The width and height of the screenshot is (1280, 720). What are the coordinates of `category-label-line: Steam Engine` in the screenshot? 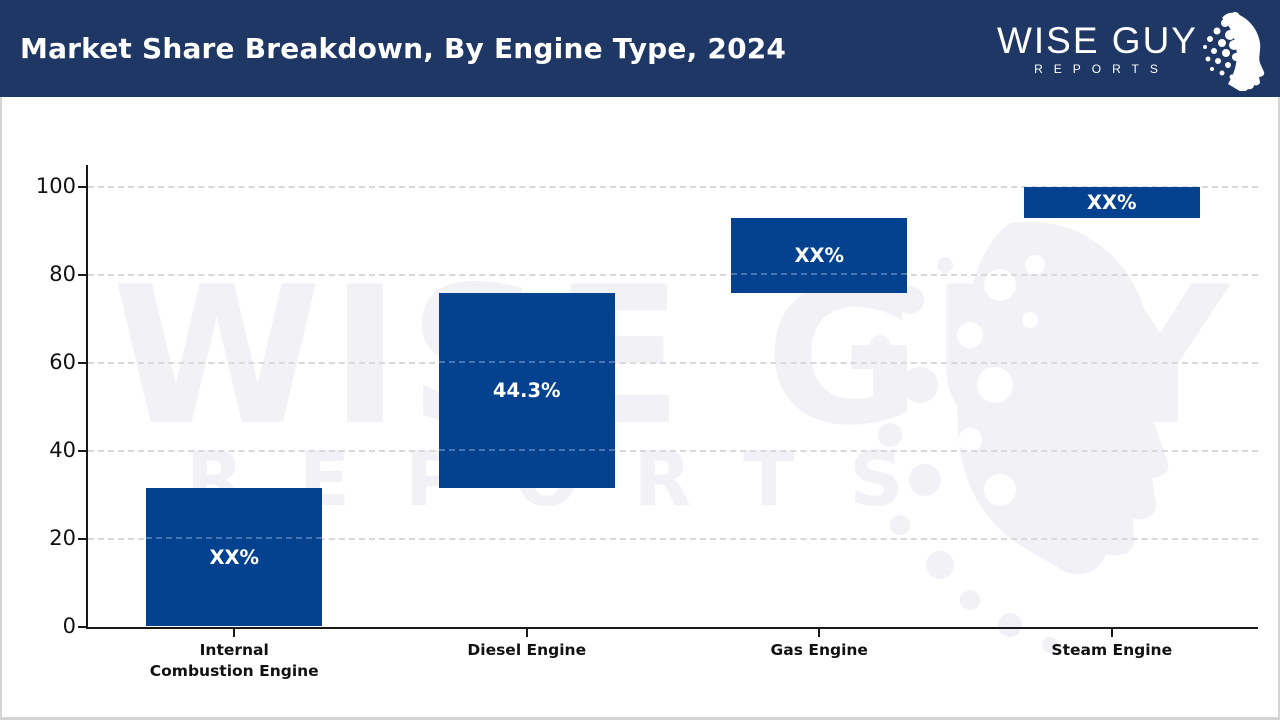 It's located at (1112, 650).